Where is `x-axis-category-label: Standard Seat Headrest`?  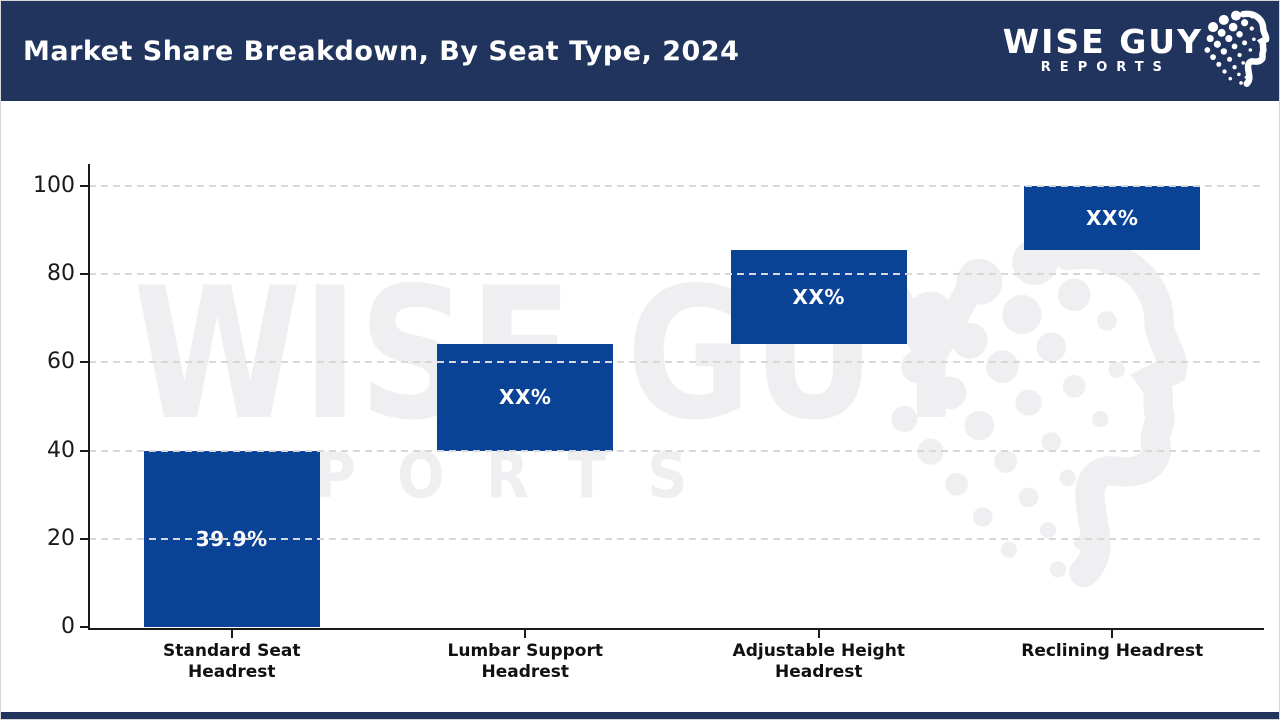 x-axis-category-label: Standard Seat Headrest is located at coordinates (232, 662).